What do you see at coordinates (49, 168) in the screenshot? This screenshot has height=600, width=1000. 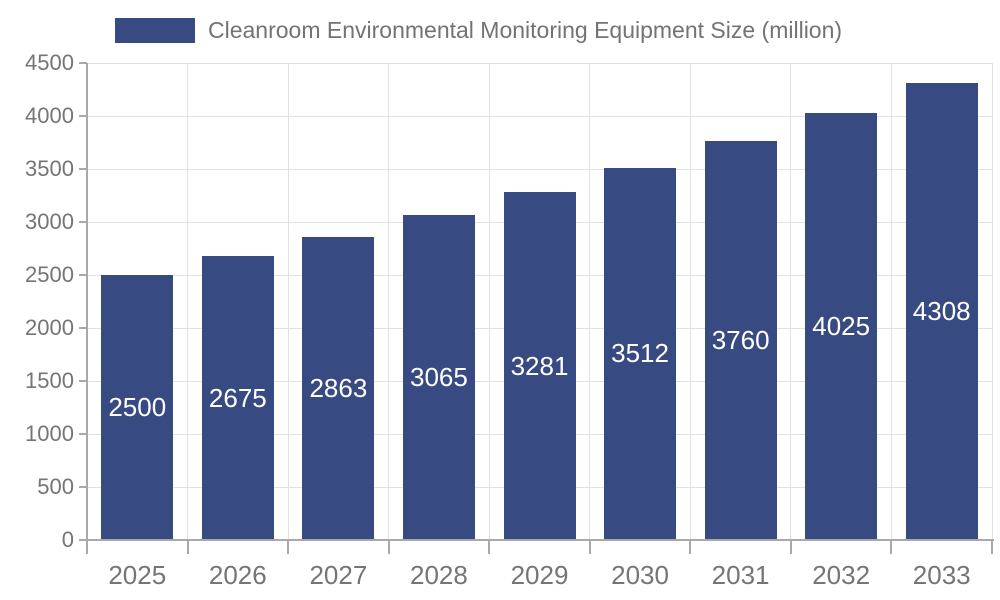 I see `y-axis-tick-label: 3500` at bounding box center [49, 168].